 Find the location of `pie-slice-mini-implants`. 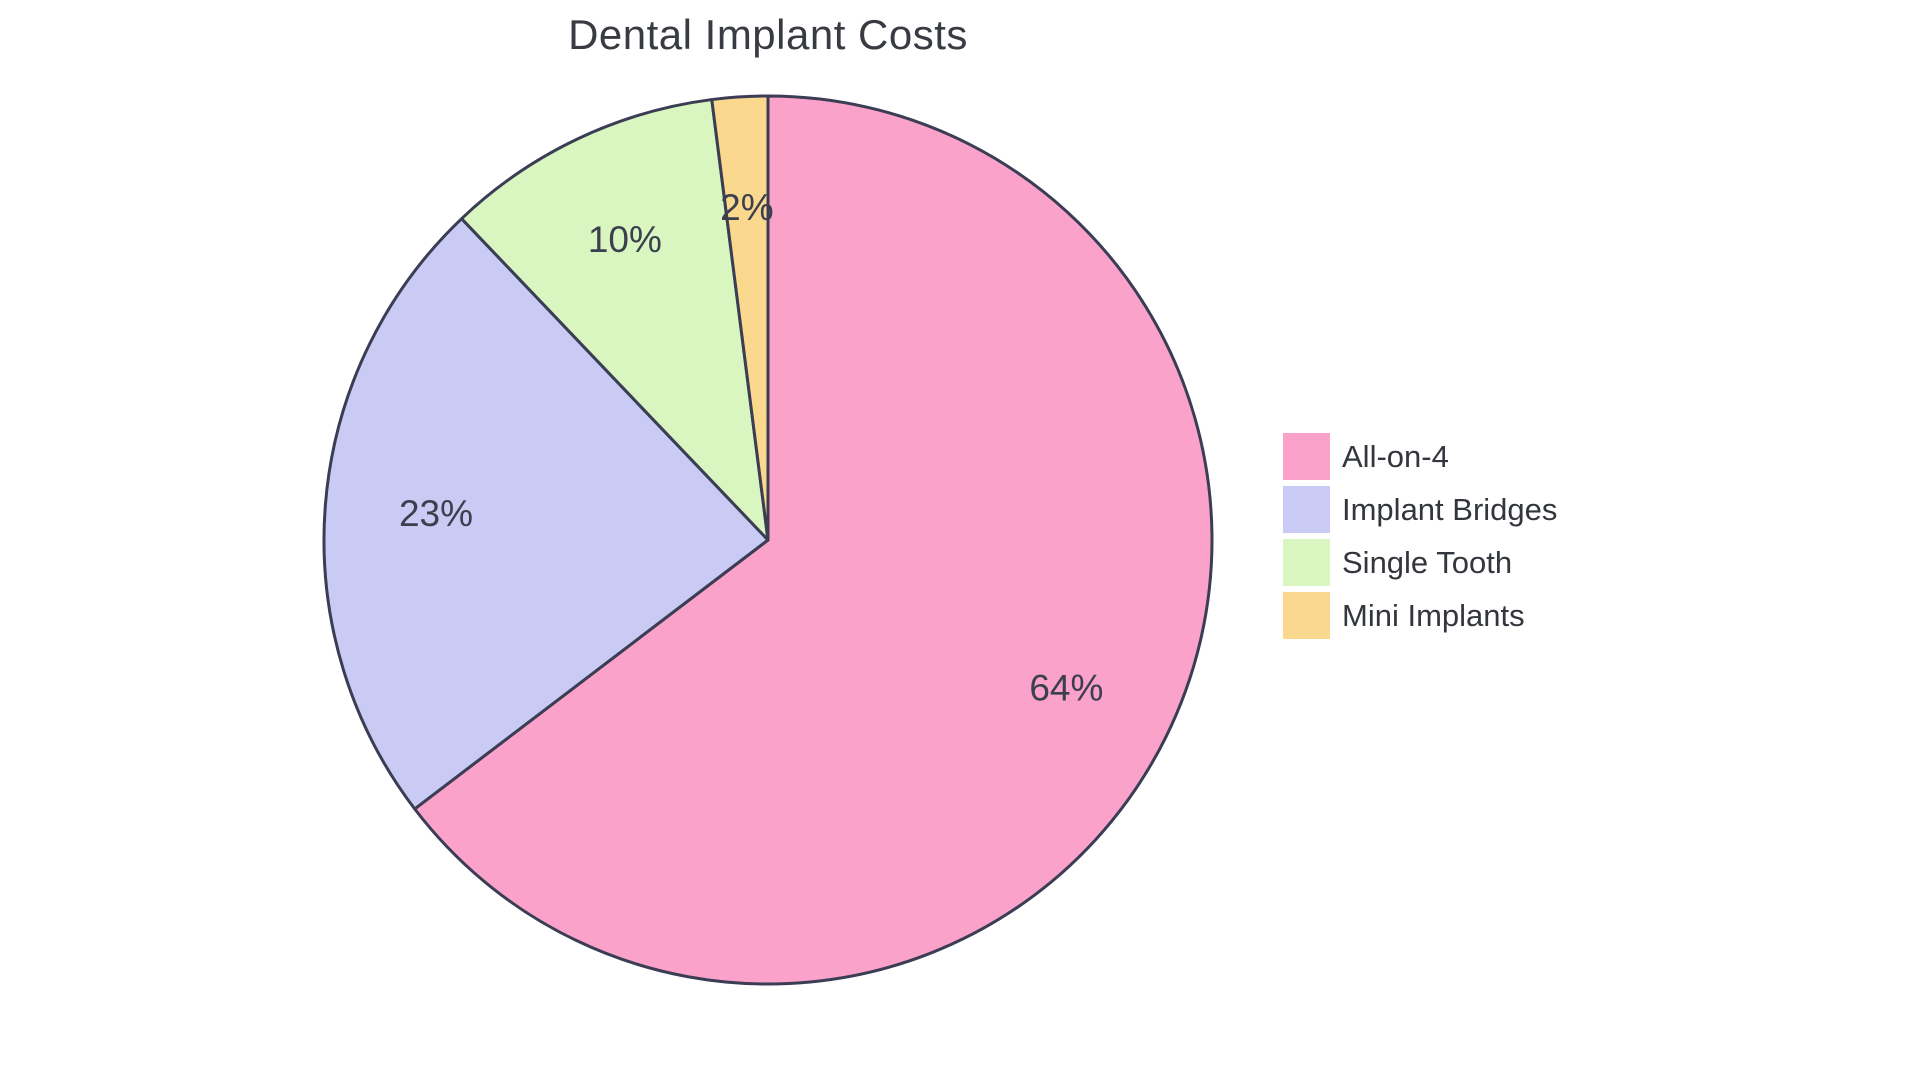

pie-slice-mini-implants is located at coordinates (740, 318).